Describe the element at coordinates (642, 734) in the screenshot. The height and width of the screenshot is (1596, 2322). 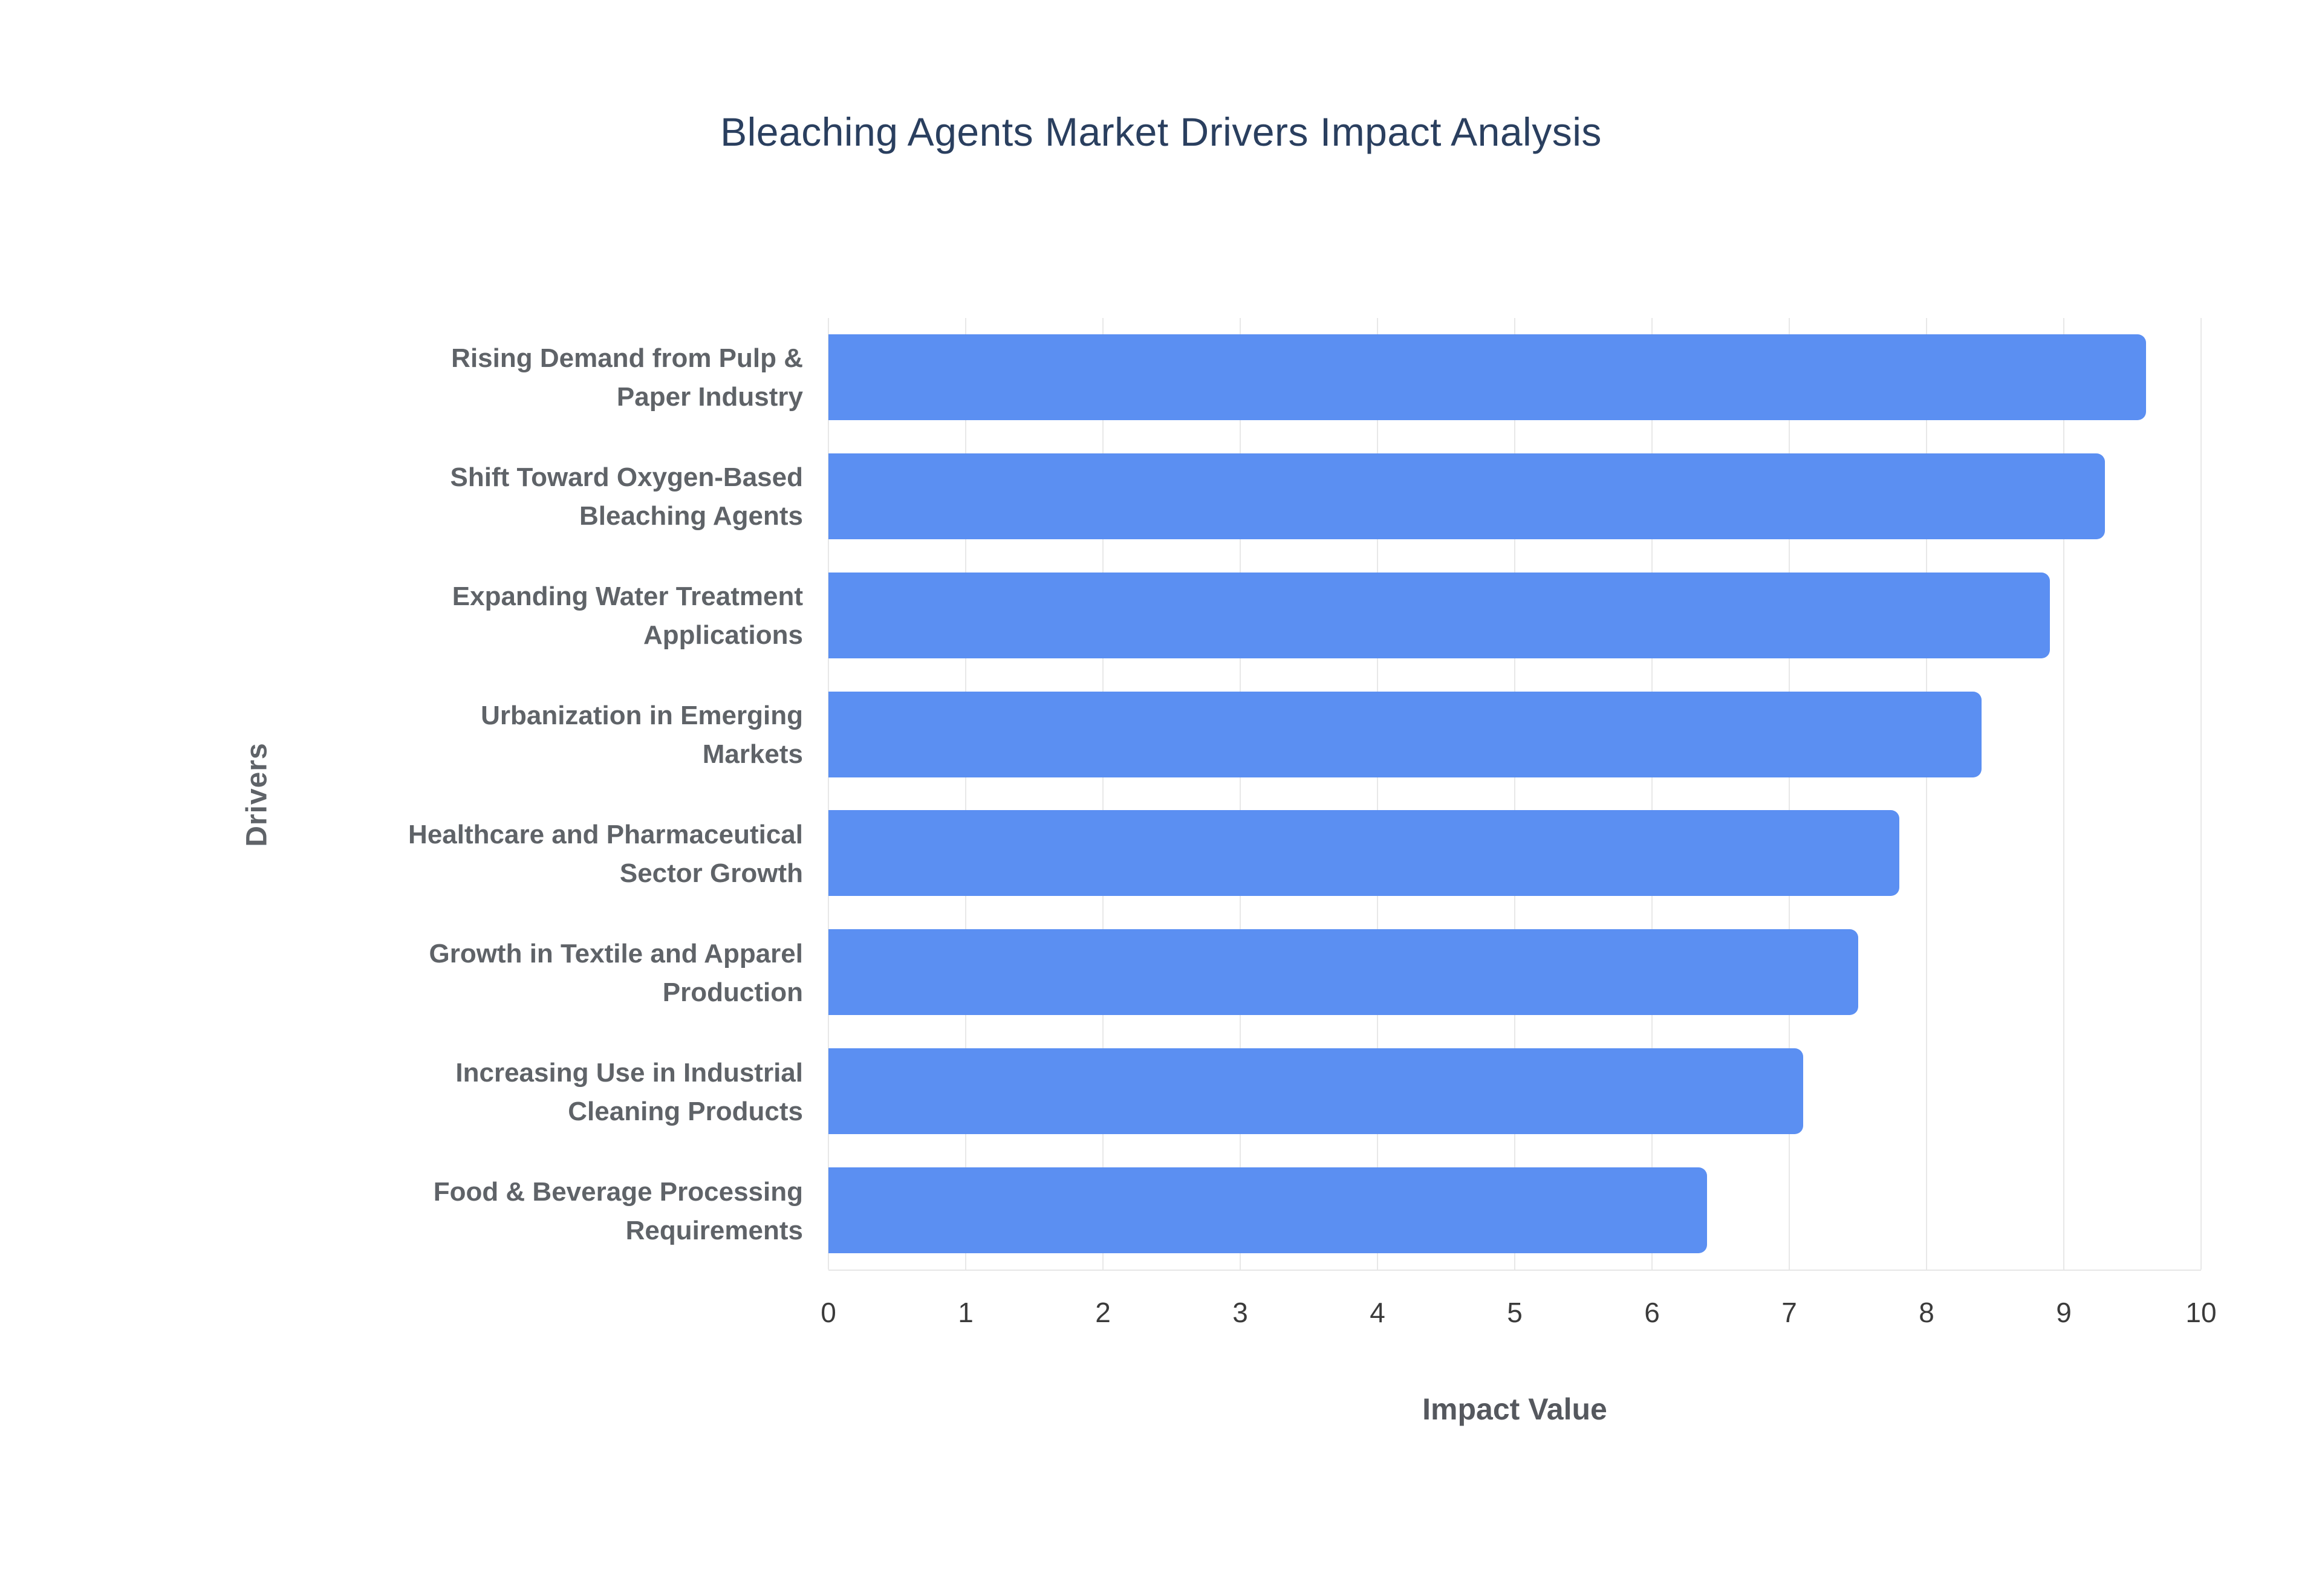
I see `category-label: Urbanization in Emerging Markets` at that location.